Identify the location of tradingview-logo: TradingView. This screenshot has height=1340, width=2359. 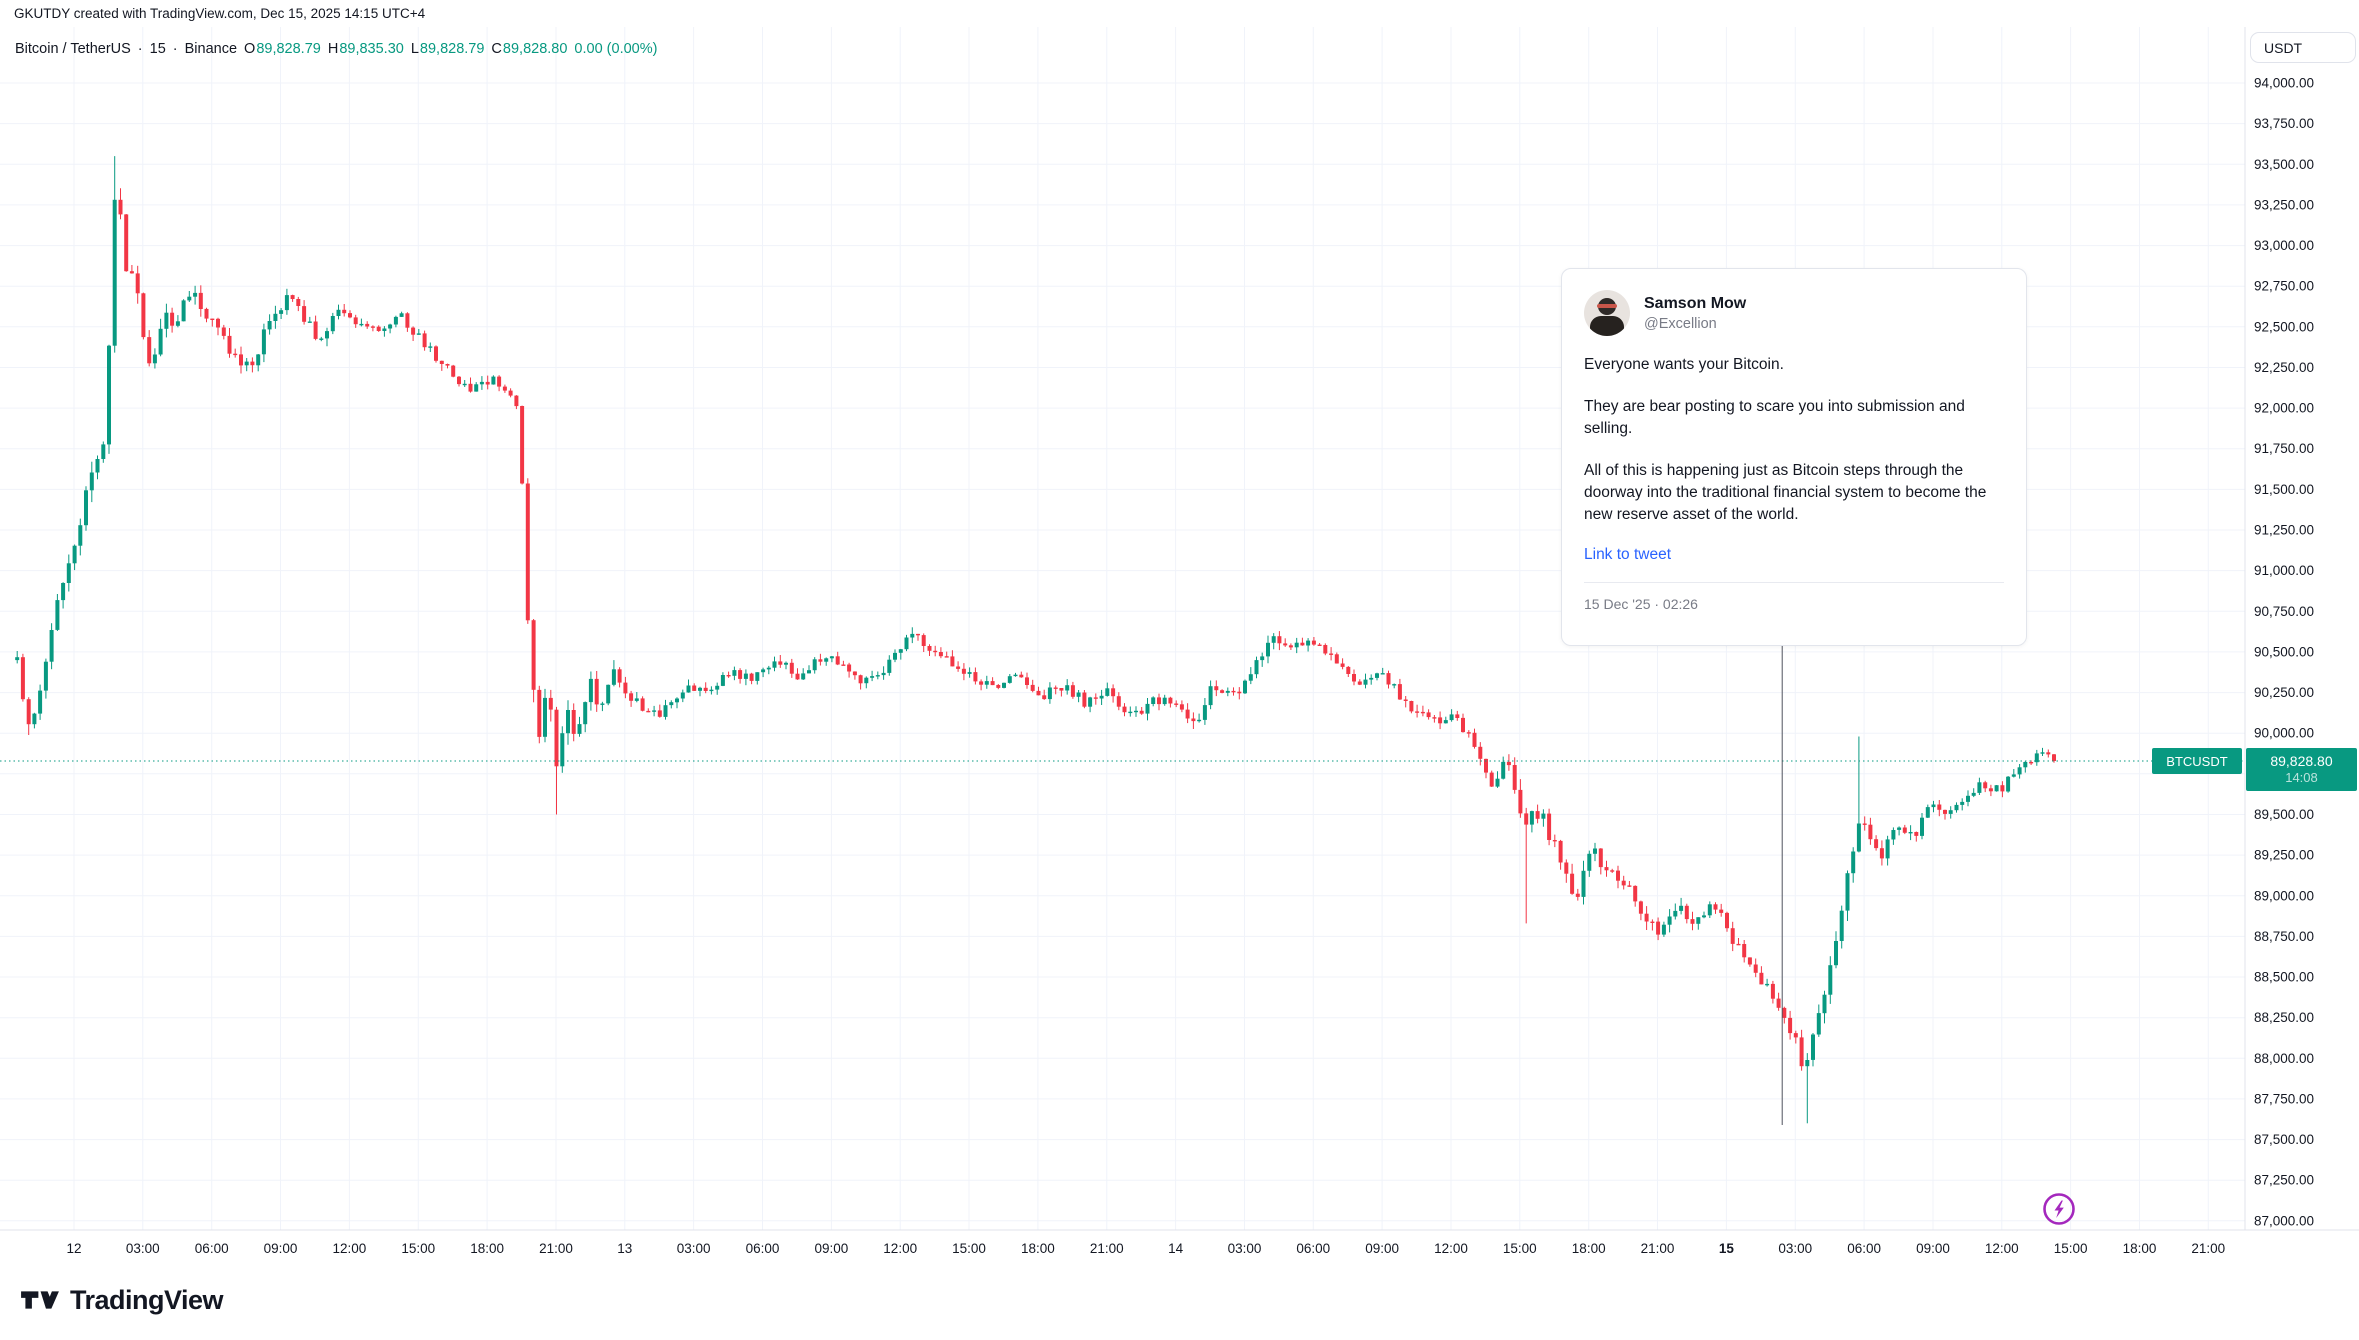
(122, 1300).